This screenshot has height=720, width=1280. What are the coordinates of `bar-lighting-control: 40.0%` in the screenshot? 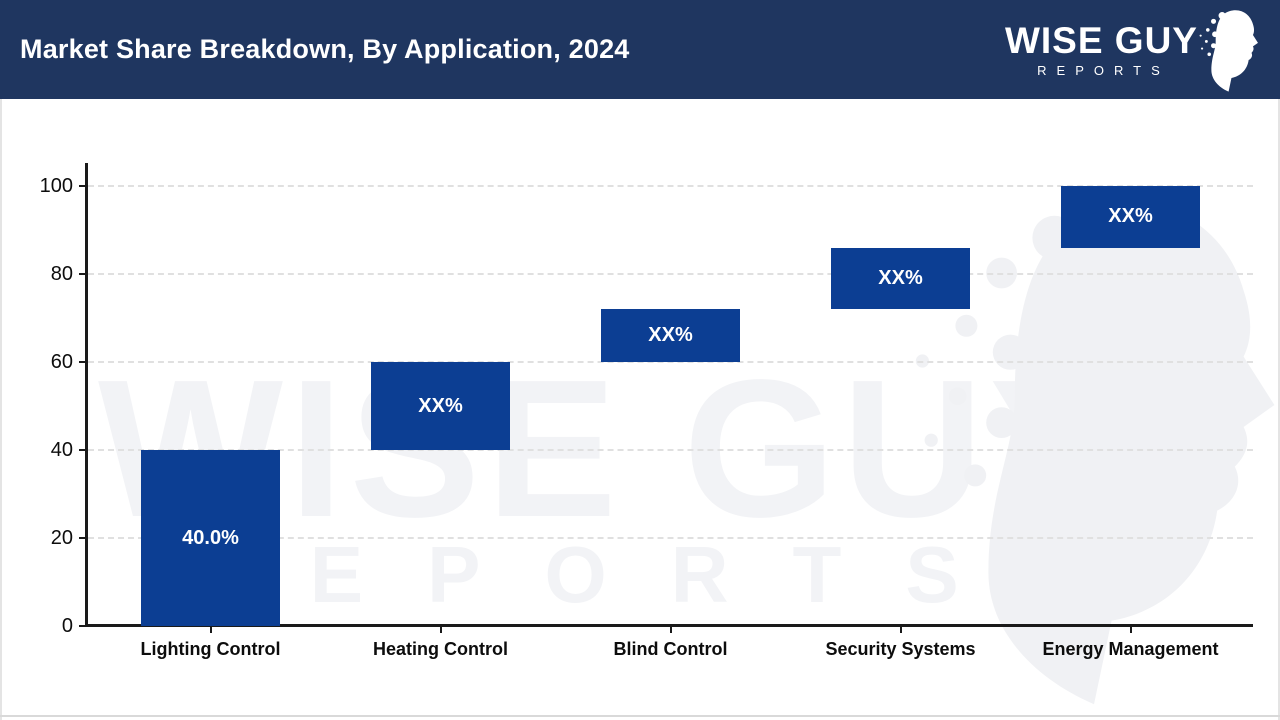 It's located at (210, 538).